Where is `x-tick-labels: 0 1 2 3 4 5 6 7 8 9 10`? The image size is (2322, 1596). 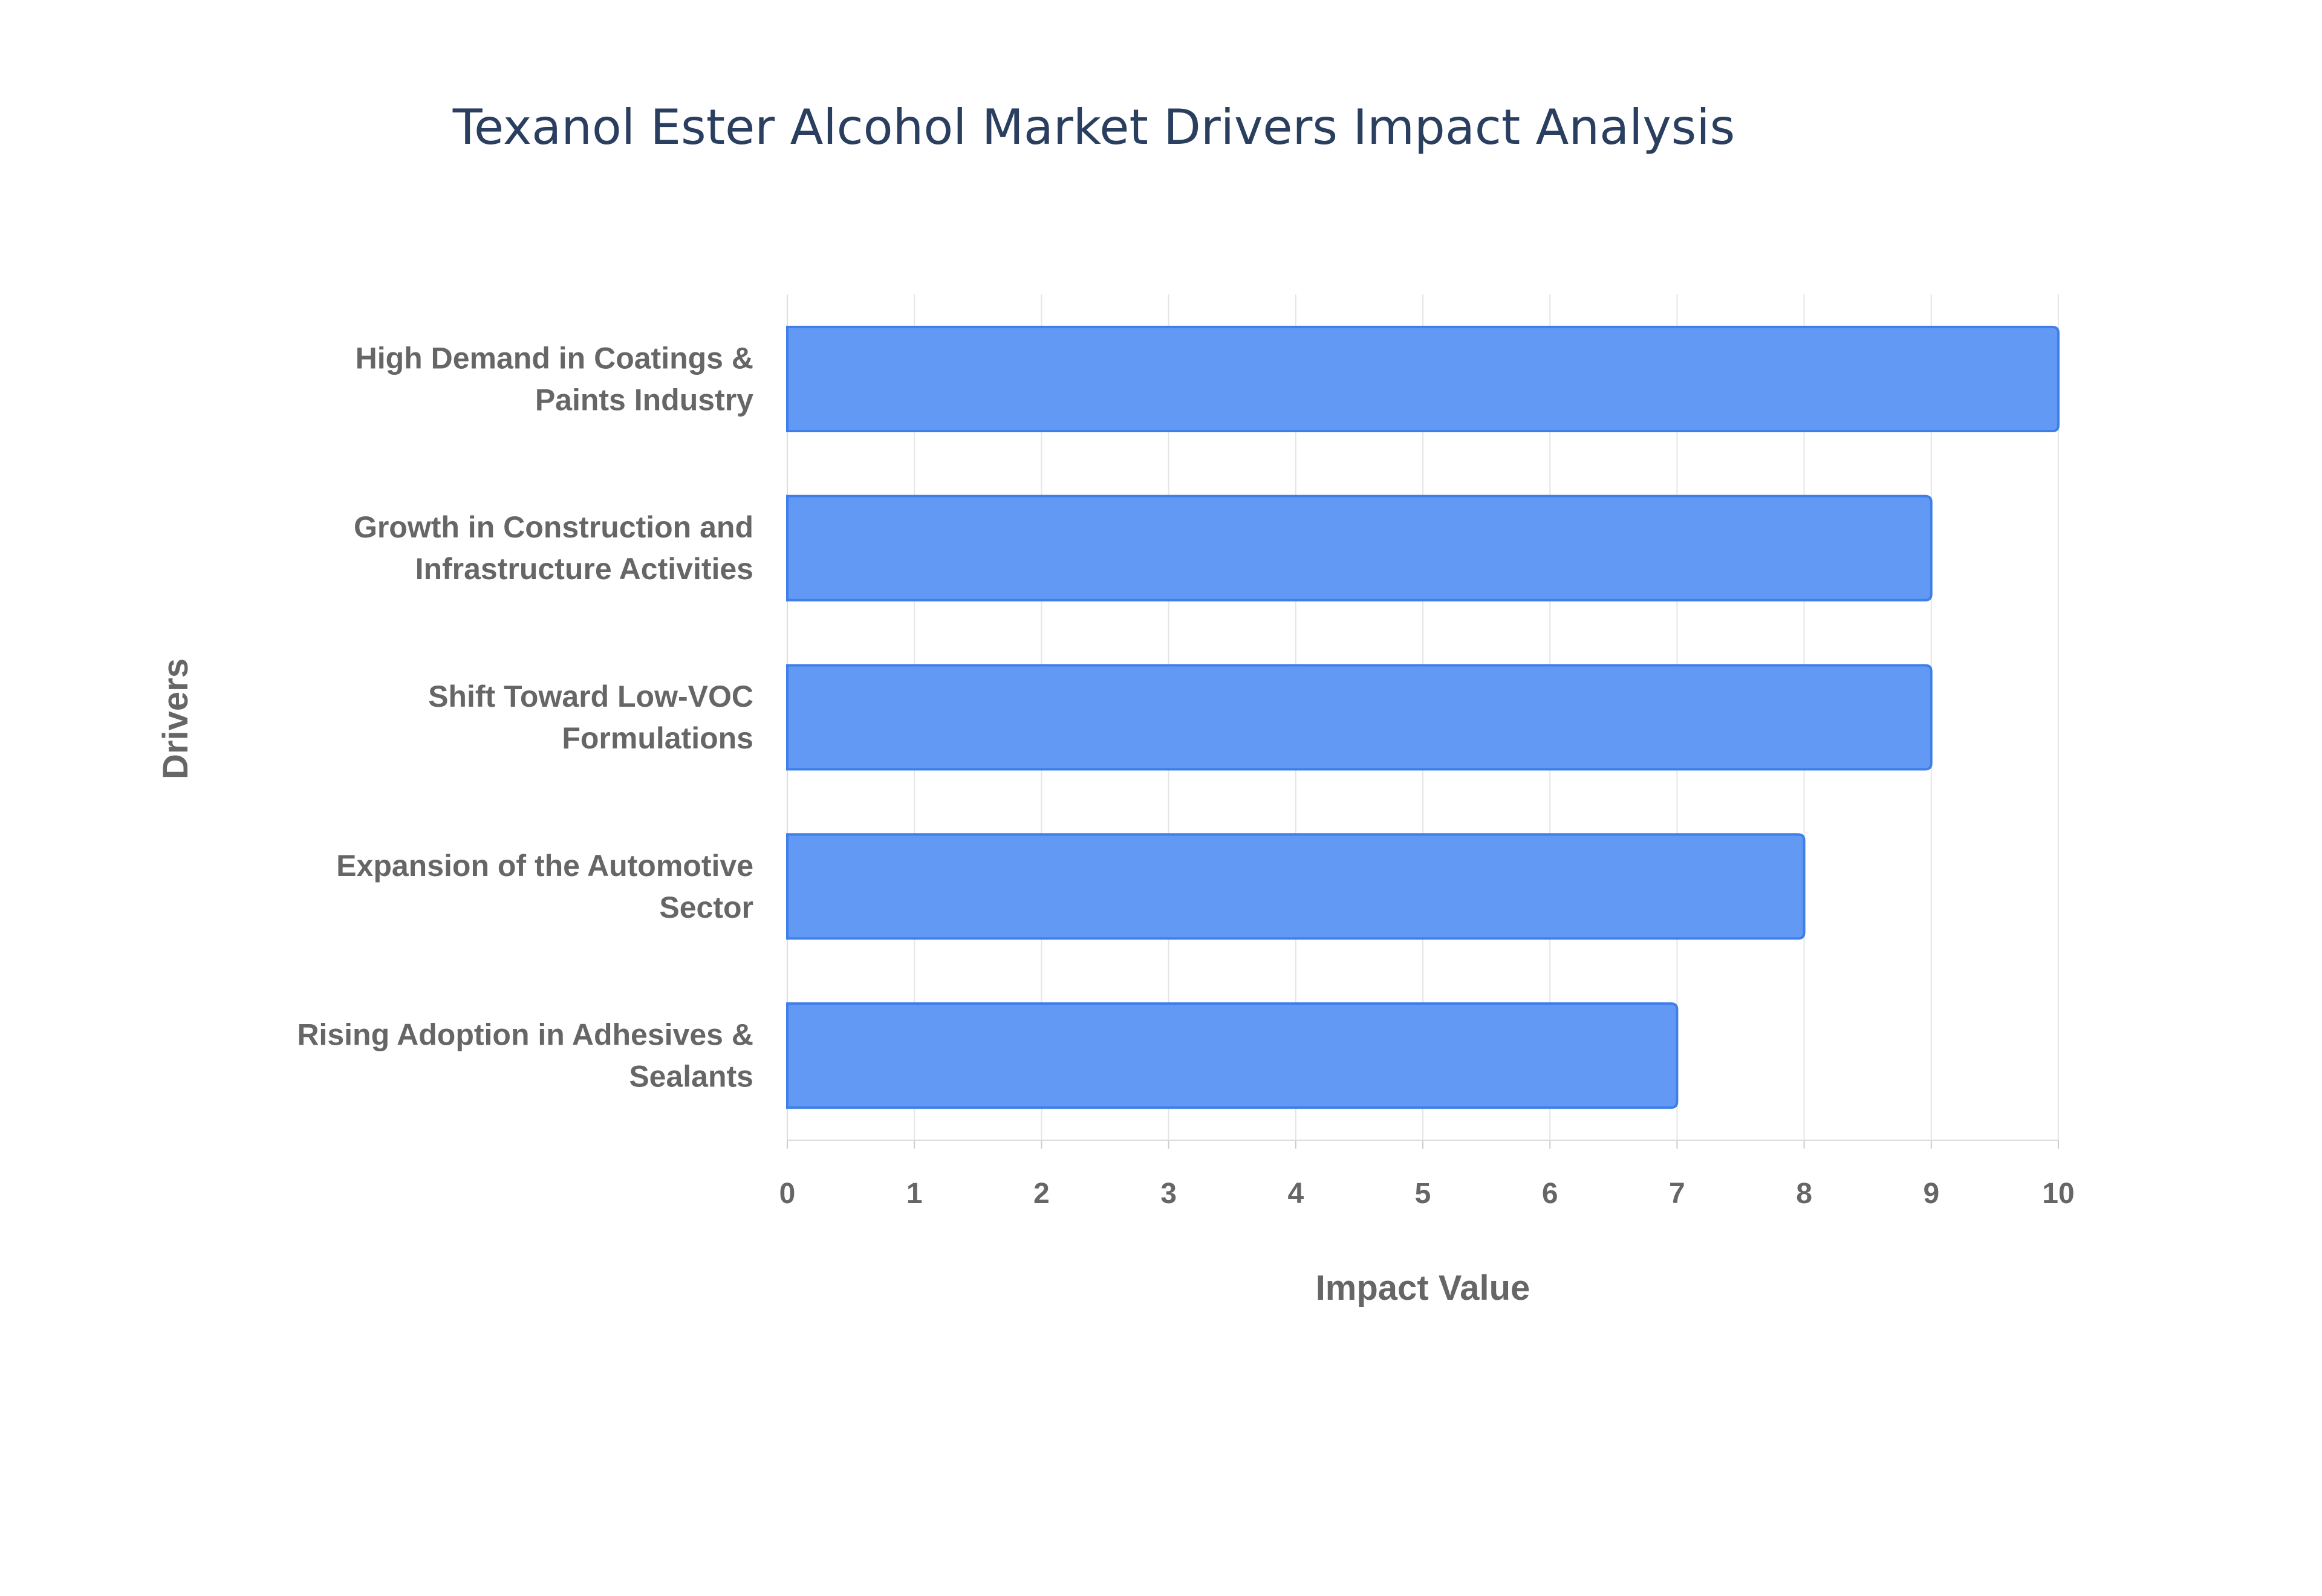
x-tick-labels: 0 1 2 3 4 5 6 7 8 9 10 is located at coordinates (1427, 1194).